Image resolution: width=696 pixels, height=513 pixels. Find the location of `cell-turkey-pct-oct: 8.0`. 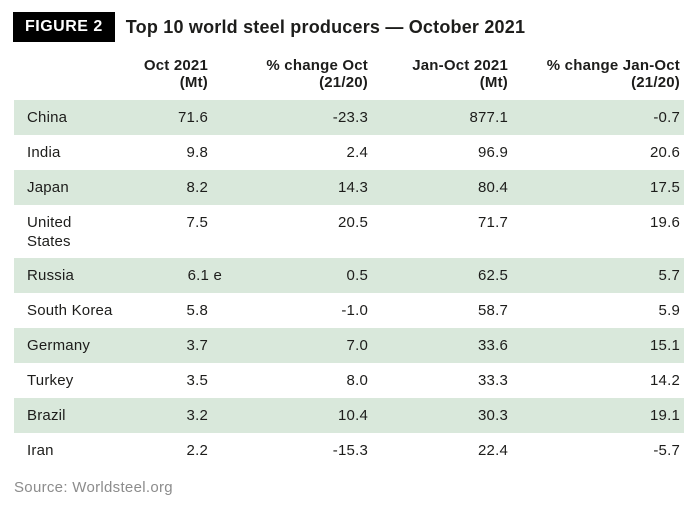

cell-turkey-pct-oct: 8.0 is located at coordinates (357, 380).